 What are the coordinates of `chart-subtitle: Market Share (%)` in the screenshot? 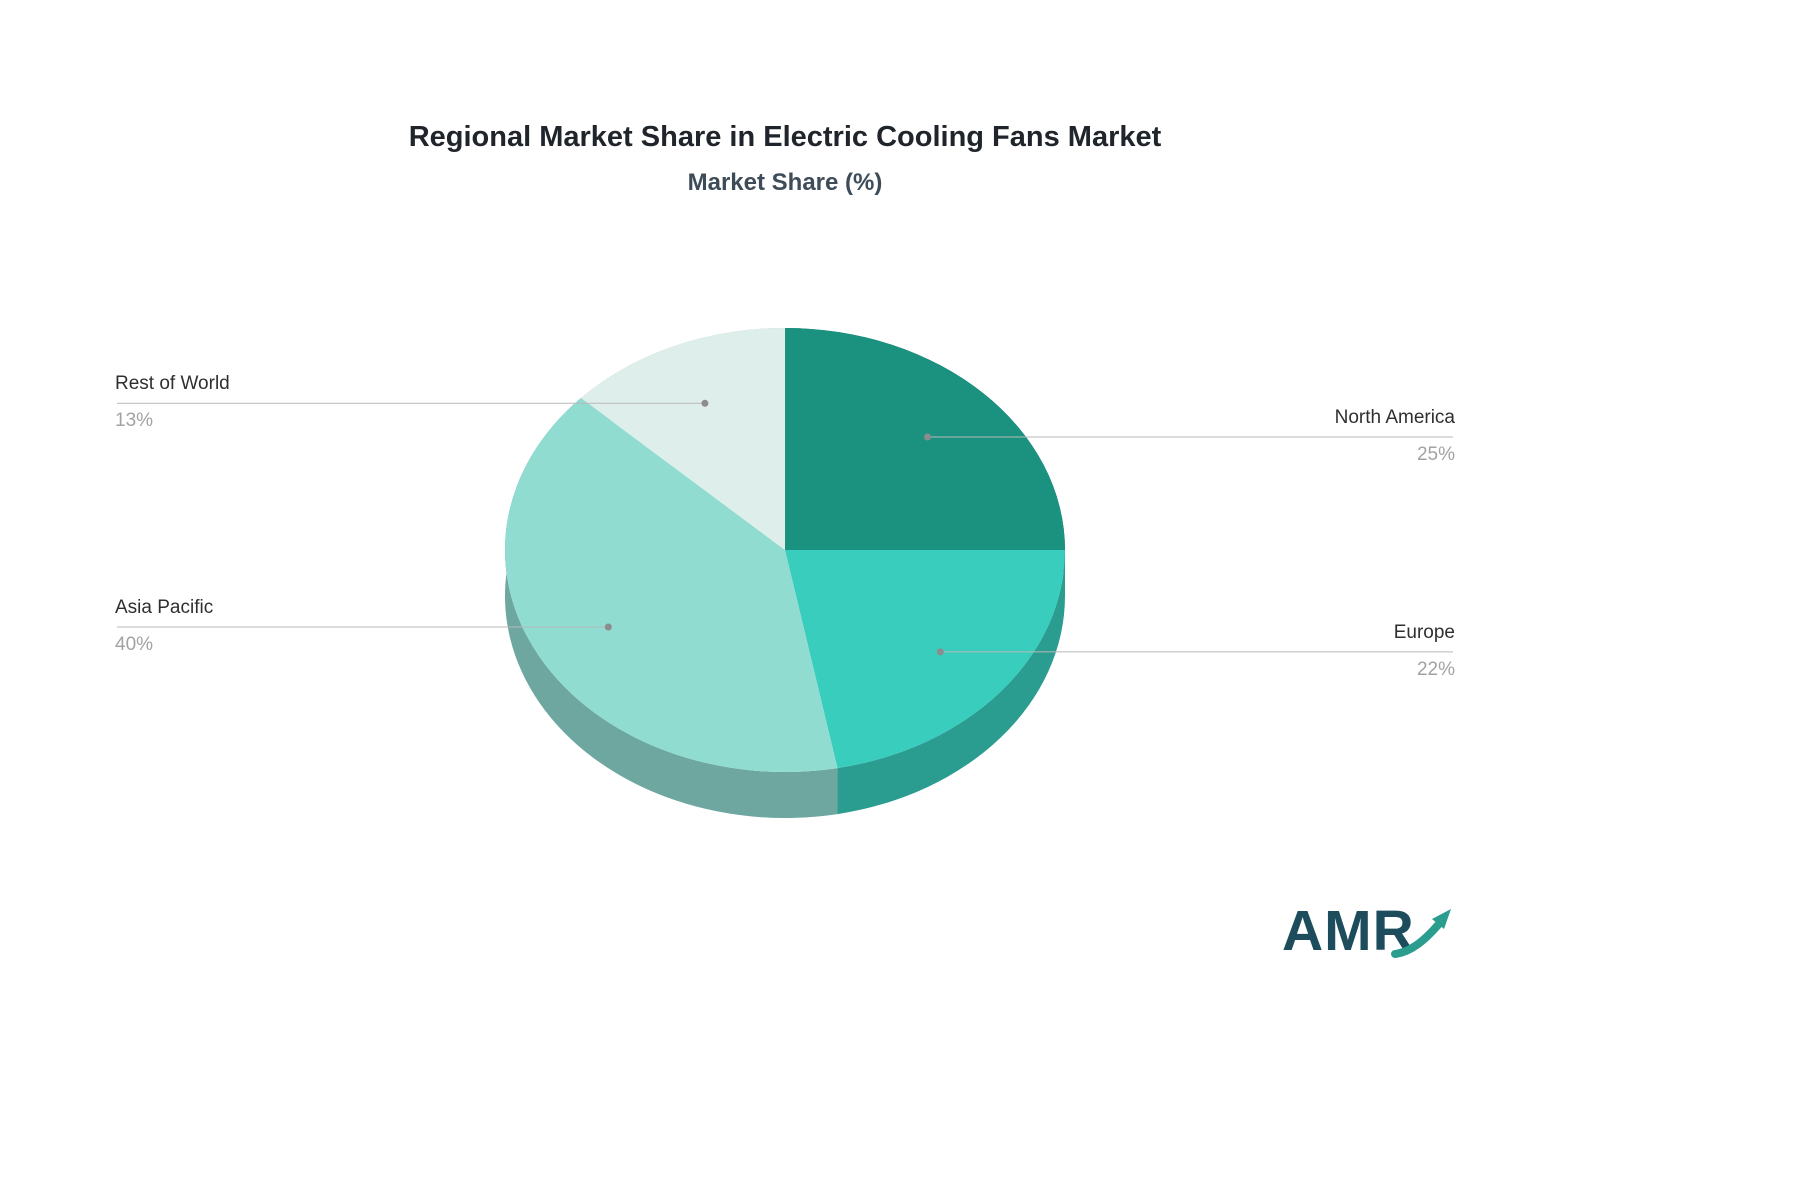 It's located at (785, 182).